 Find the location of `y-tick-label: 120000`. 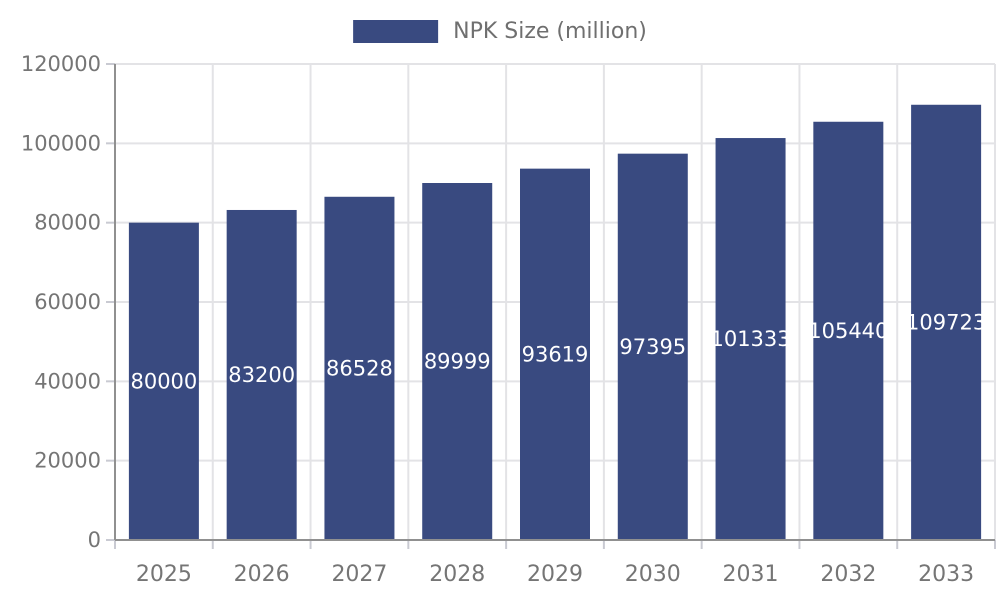

y-tick-label: 120000 is located at coordinates (61, 64).